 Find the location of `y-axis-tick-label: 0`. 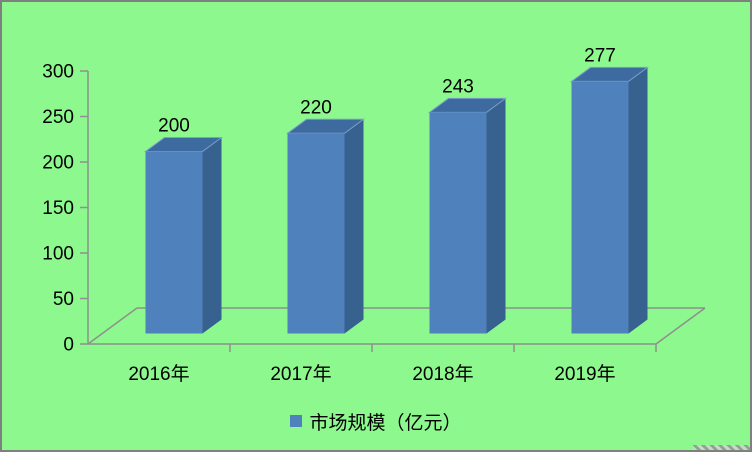

y-axis-tick-label: 0 is located at coordinates (68, 345).